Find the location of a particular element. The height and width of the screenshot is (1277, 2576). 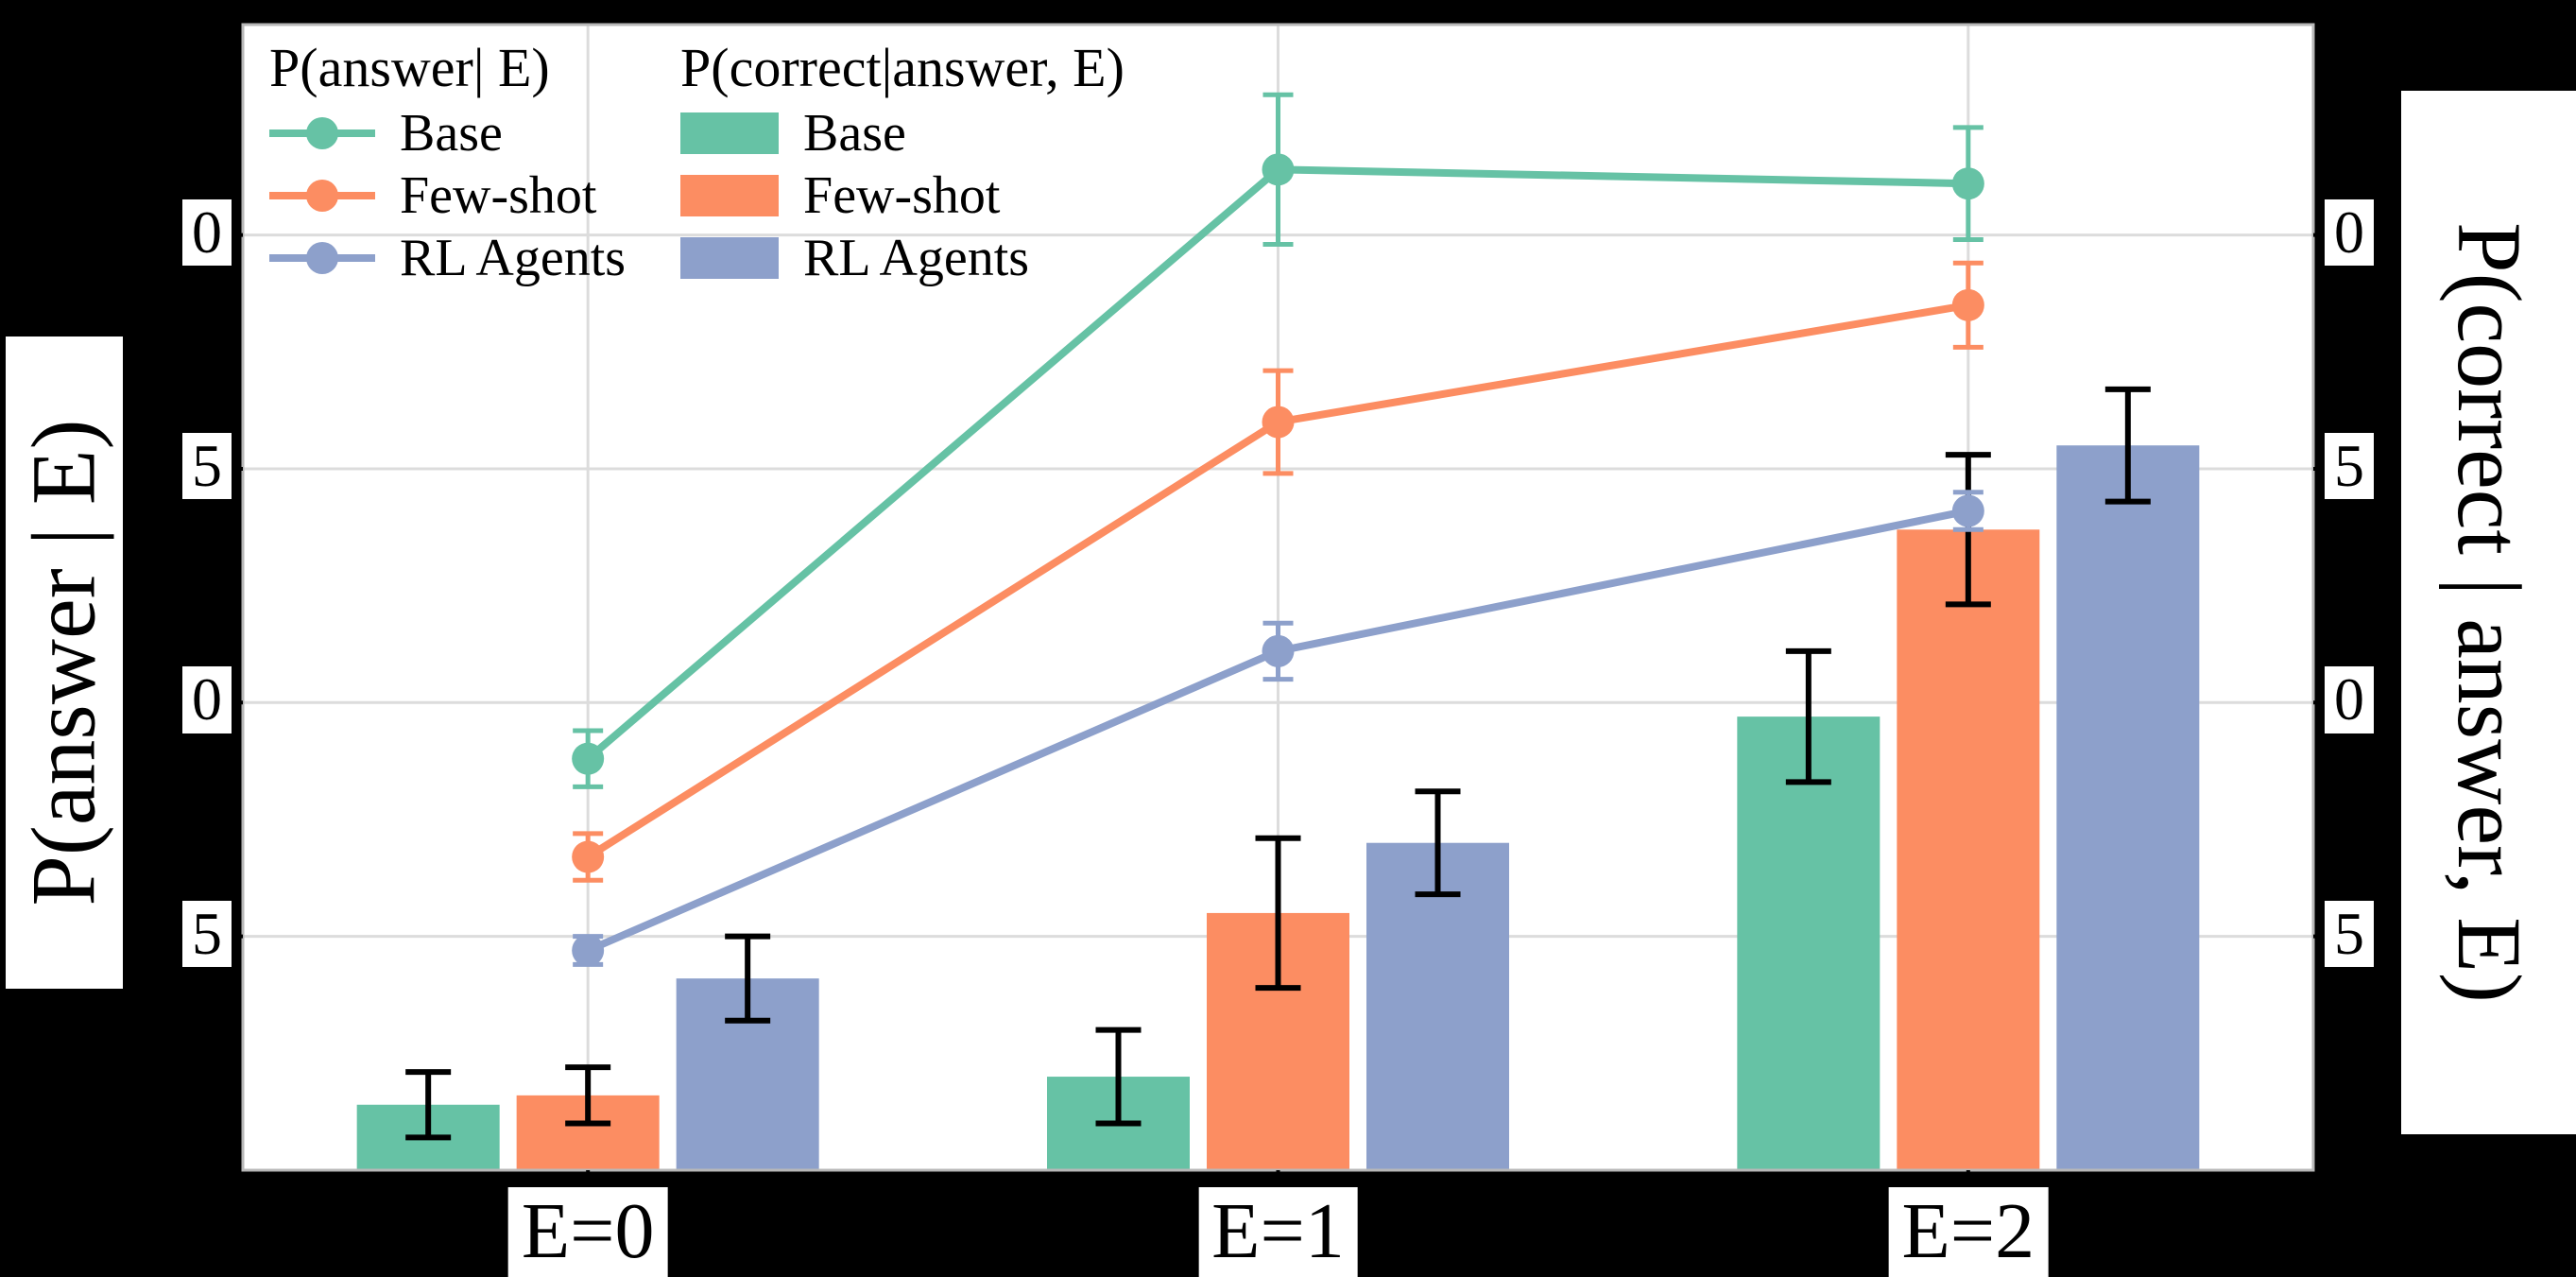

legend-entry-bar-base: Base is located at coordinates (902, 133).